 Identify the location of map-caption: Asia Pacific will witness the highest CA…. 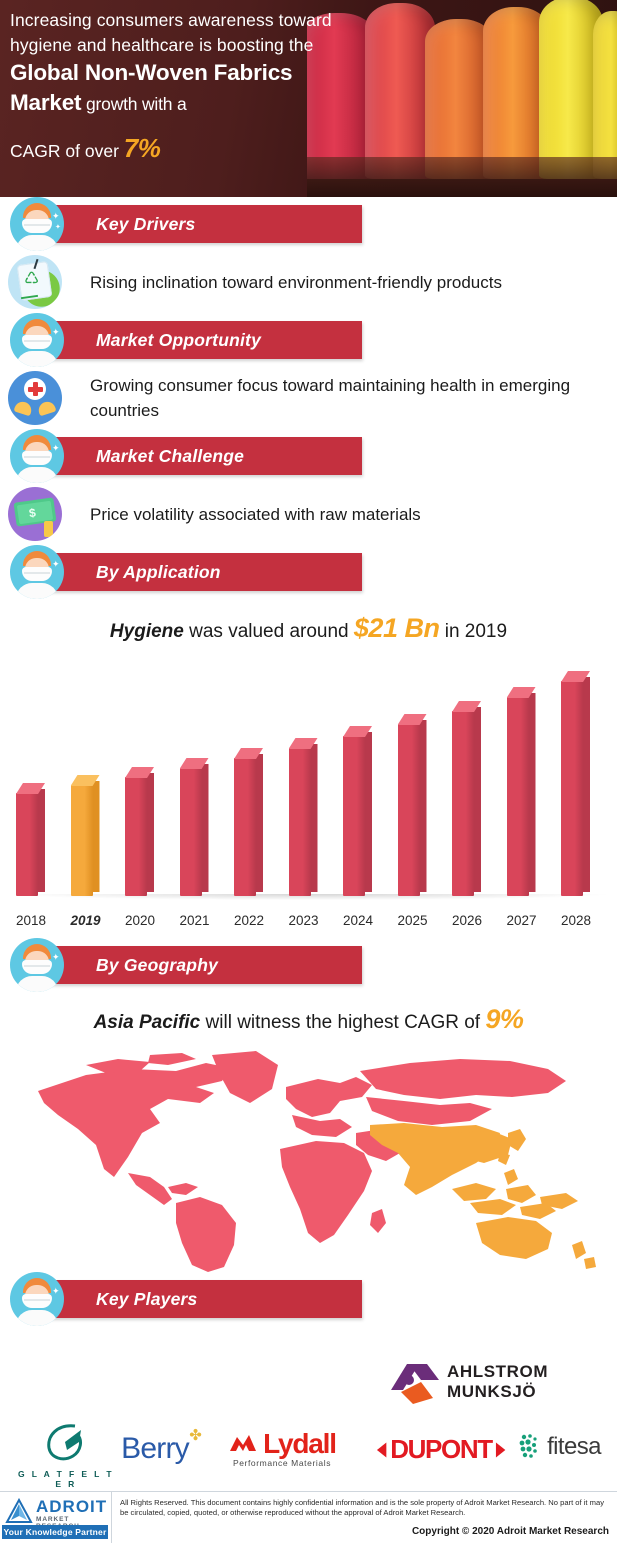
(308, 1014).